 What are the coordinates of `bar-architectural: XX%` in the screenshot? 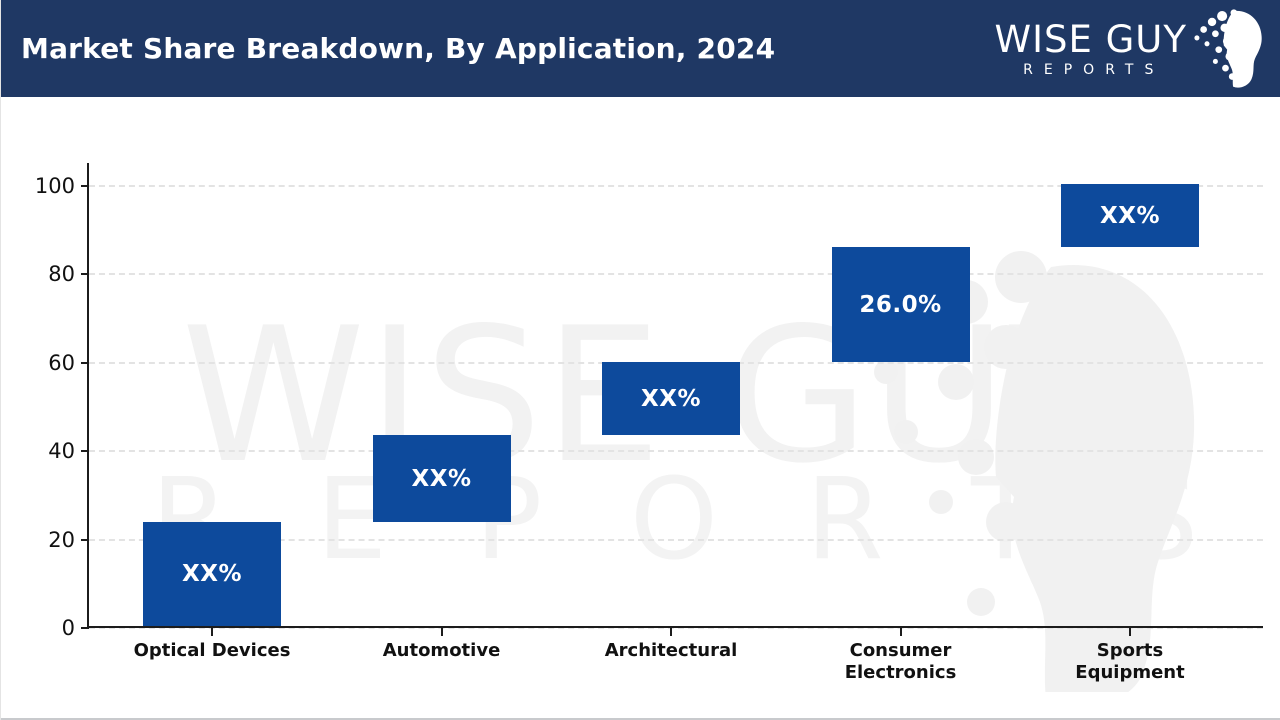 It's located at (671, 399).